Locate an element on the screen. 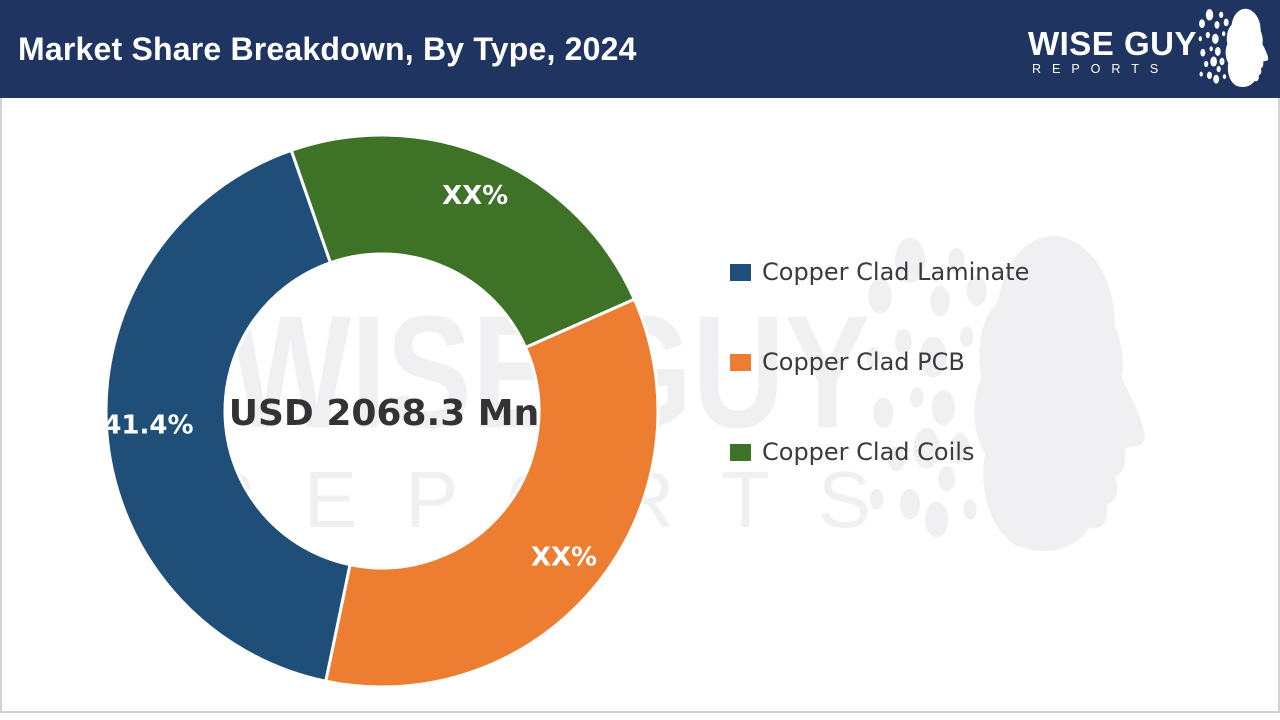  donut-slice-copper-clad-laminate is located at coordinates (228, 415).